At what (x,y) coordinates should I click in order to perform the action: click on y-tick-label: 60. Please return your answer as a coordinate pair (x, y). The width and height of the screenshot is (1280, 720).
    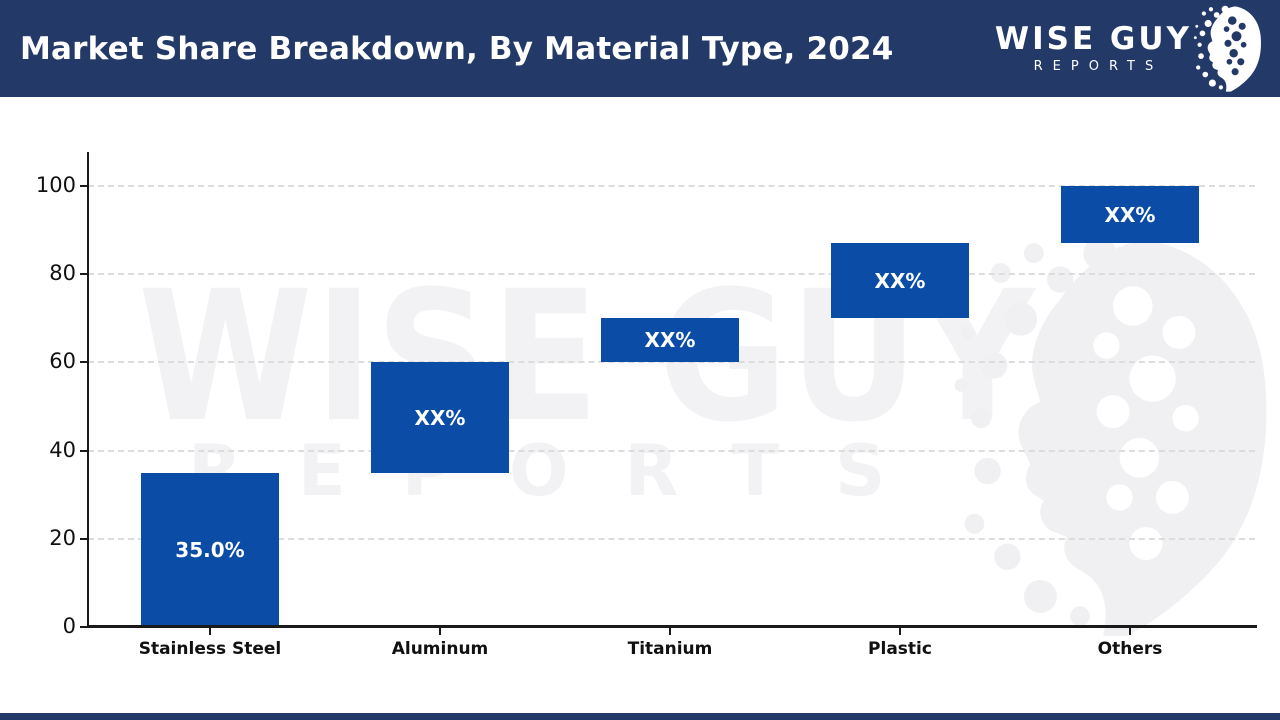
    Looking at the image, I should click on (62, 361).